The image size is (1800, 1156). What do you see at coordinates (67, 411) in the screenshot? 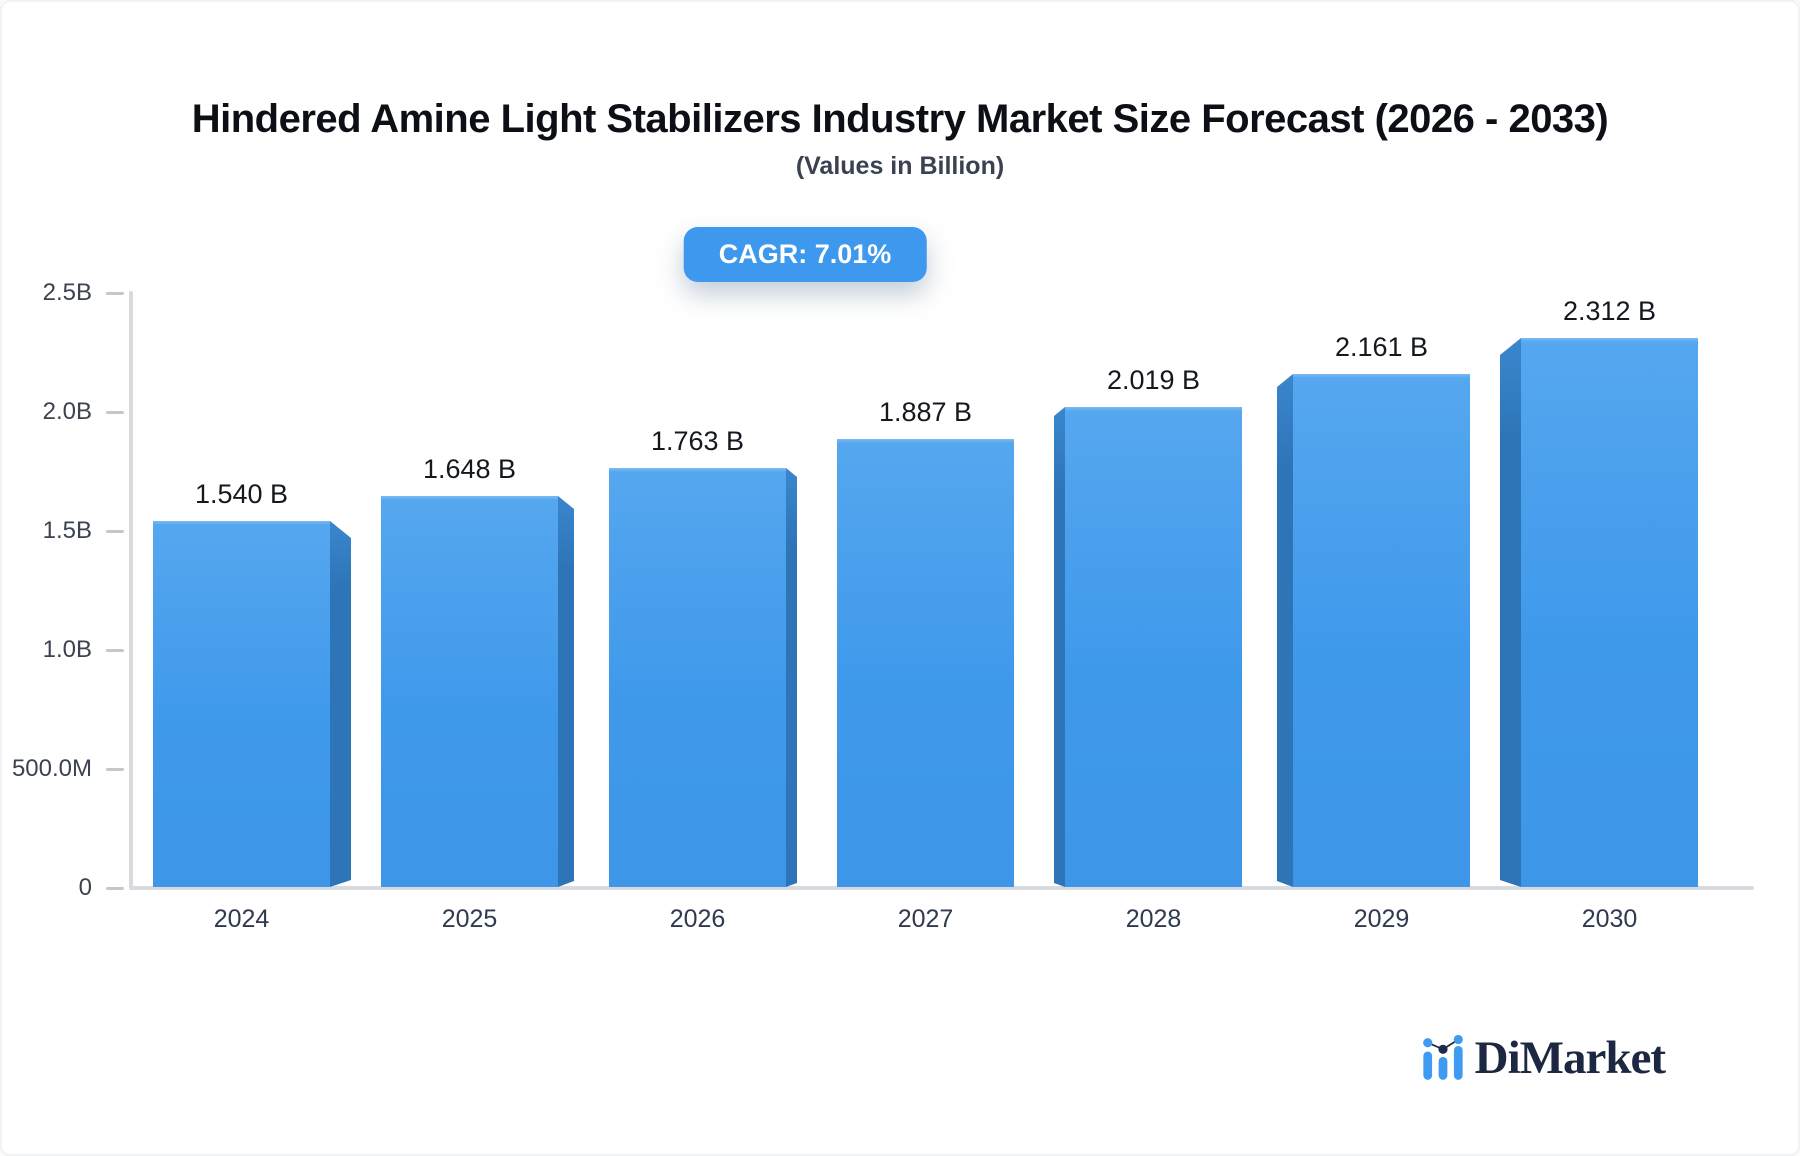
I see `y-axis-tick-label: 2.0B` at bounding box center [67, 411].